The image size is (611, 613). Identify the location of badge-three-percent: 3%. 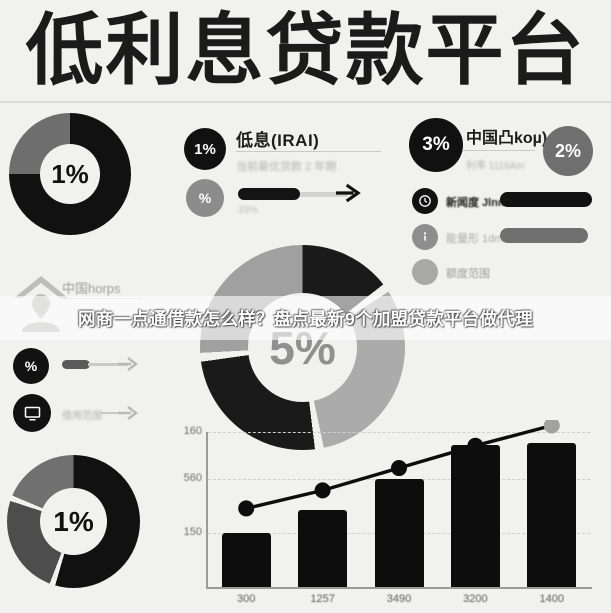
(436, 145).